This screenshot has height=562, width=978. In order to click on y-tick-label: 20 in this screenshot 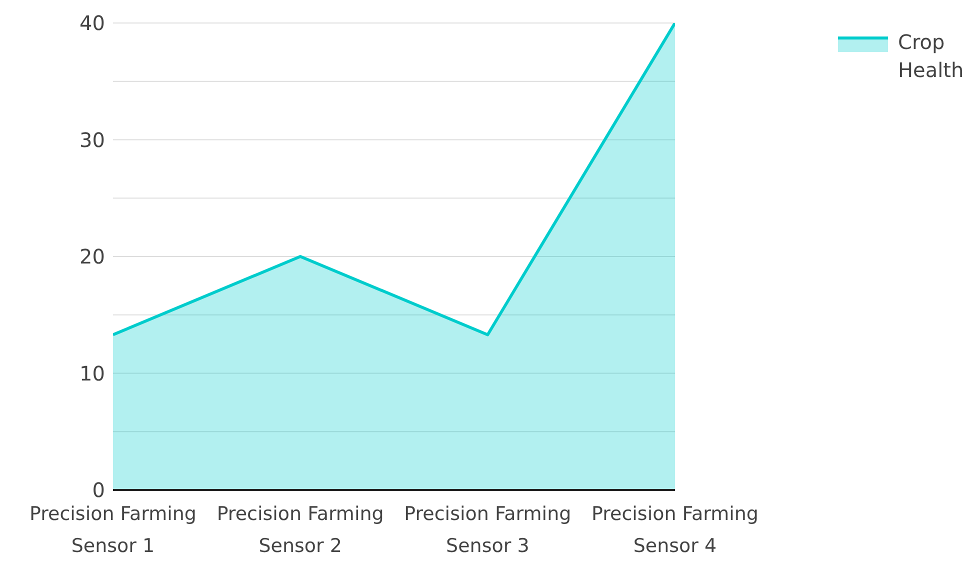, I will do `click(92, 256)`.